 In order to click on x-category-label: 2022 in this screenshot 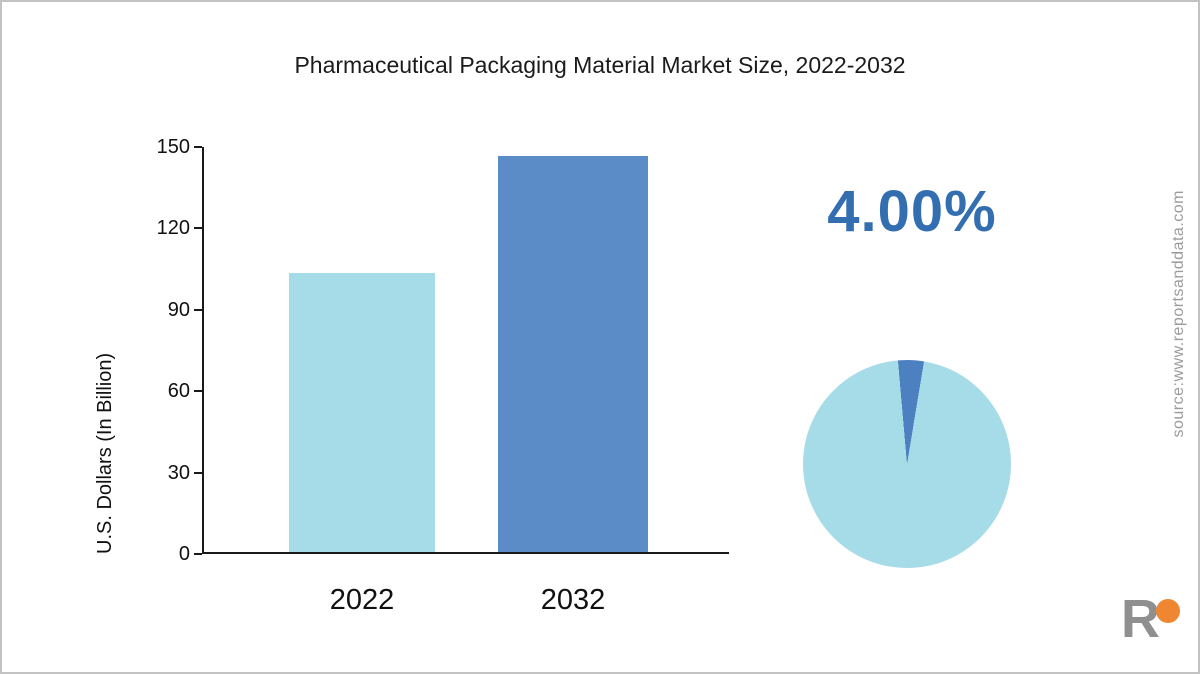, I will do `click(362, 600)`.